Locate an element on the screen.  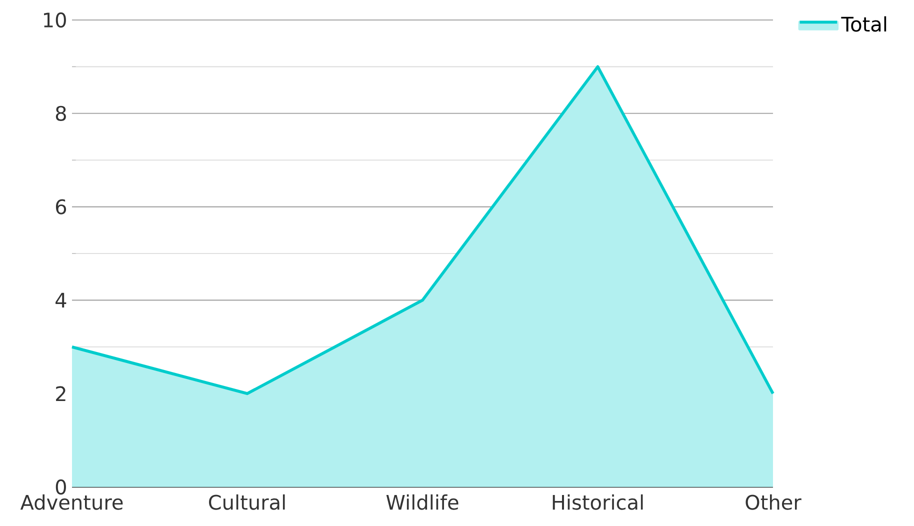
y-tick-label: 2 is located at coordinates (61, 394).